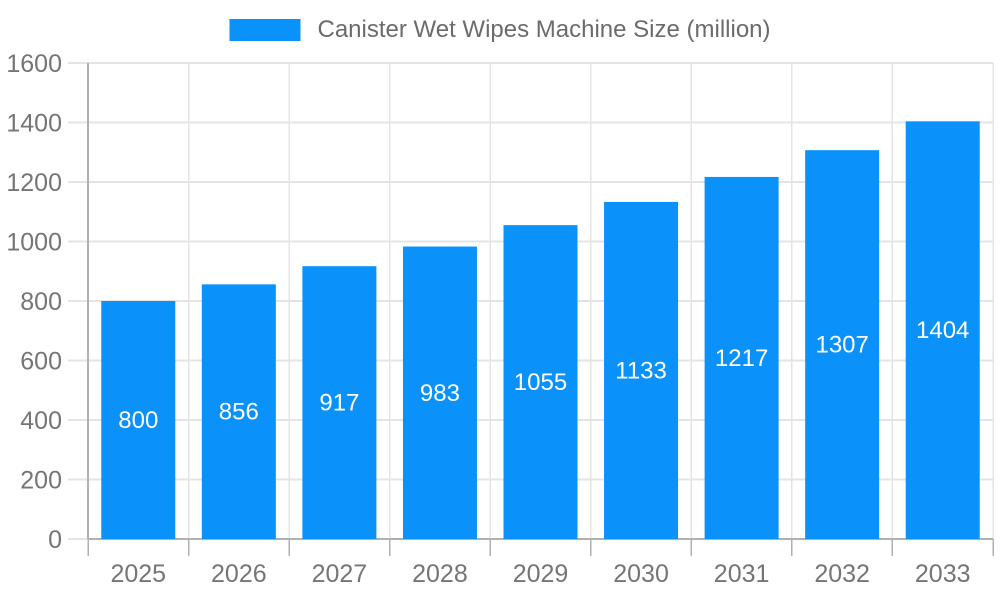 The height and width of the screenshot is (600, 1000). Describe the element at coordinates (943, 574) in the screenshot. I see `x-tick-label-2033: 2033` at that location.